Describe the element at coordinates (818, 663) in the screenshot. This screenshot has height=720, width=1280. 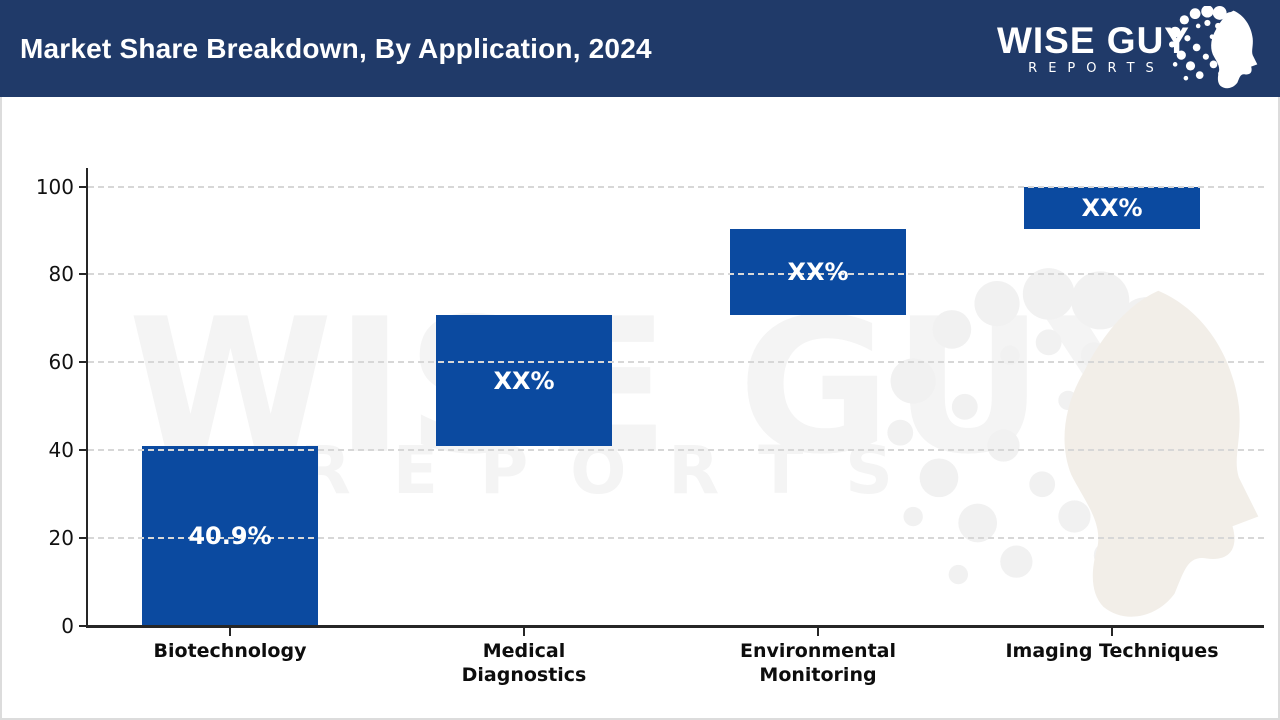
I see `x-category-label: Environmental Monitoring` at that location.